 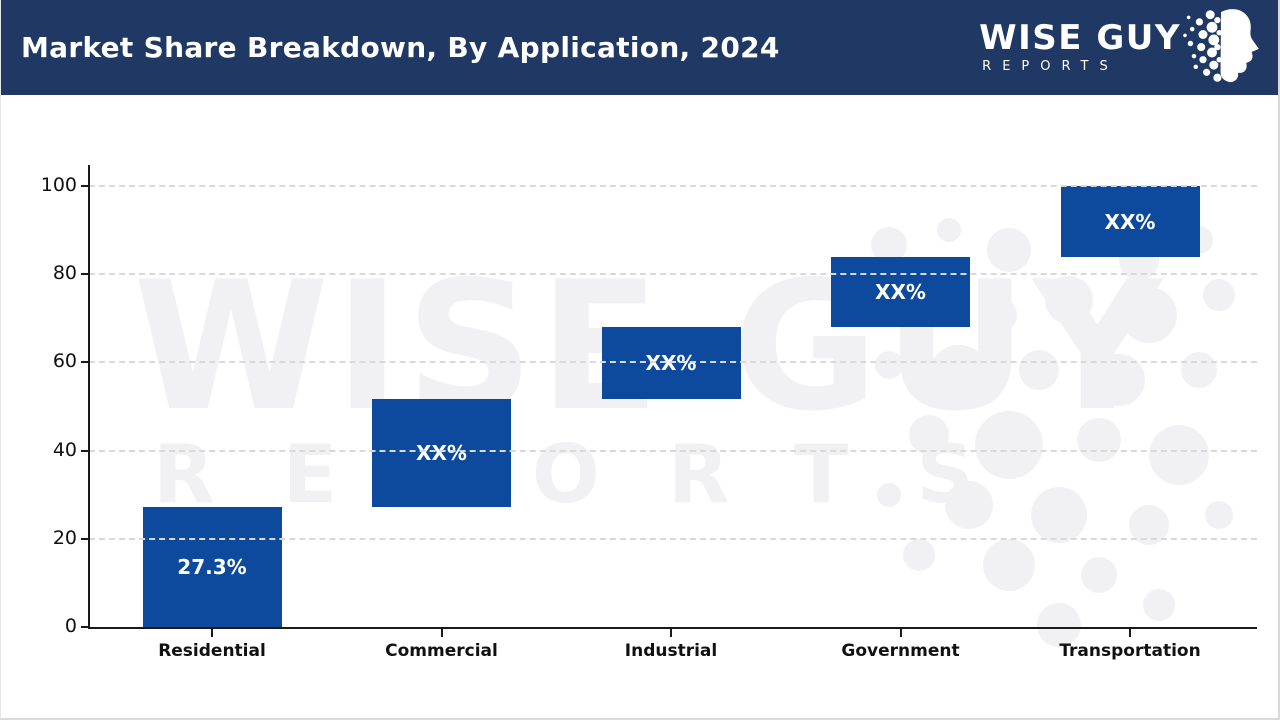 I want to click on x-tick-label-transportation: Transportation, so click(x=1130, y=651).